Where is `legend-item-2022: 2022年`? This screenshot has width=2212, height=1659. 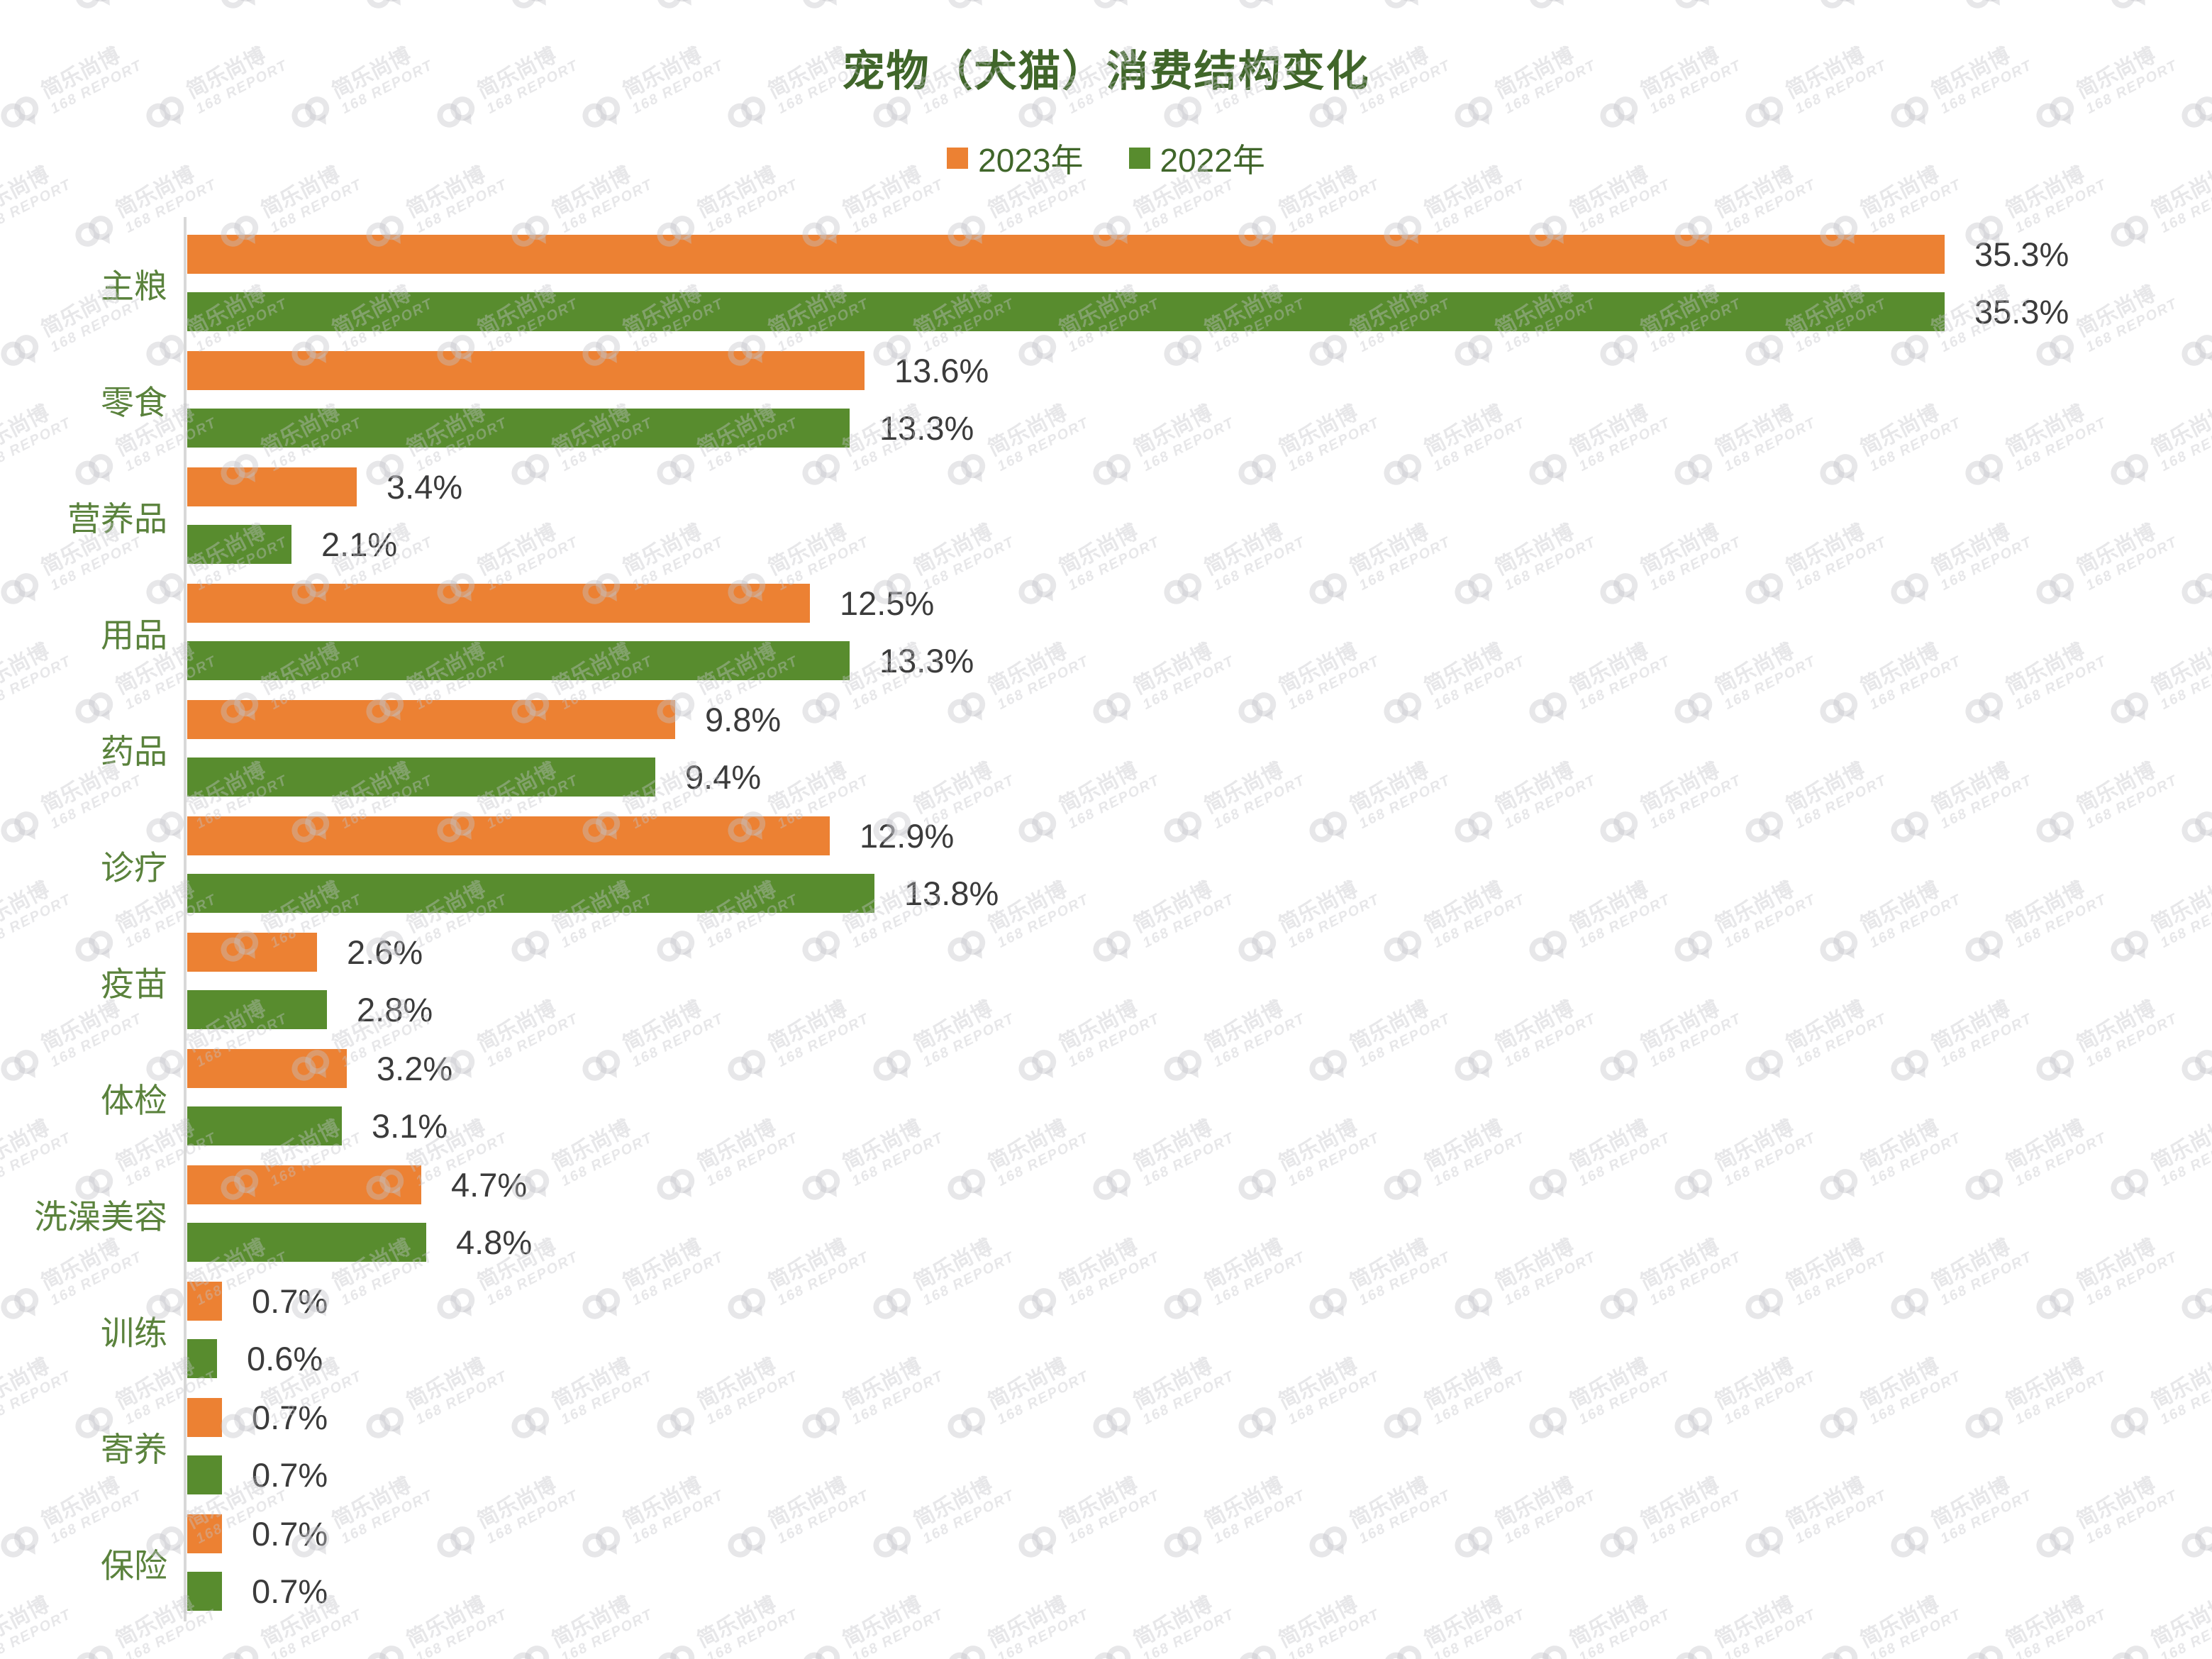 legend-item-2022: 2022年 is located at coordinates (1196, 158).